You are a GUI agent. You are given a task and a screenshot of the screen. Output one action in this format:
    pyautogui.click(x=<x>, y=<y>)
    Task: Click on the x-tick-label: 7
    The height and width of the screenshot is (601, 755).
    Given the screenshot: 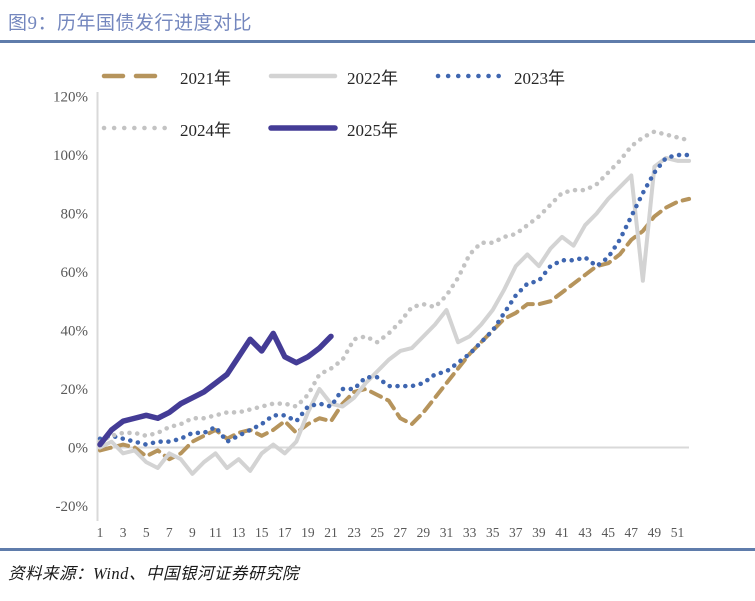 What is the action you would take?
    pyautogui.click(x=169, y=532)
    